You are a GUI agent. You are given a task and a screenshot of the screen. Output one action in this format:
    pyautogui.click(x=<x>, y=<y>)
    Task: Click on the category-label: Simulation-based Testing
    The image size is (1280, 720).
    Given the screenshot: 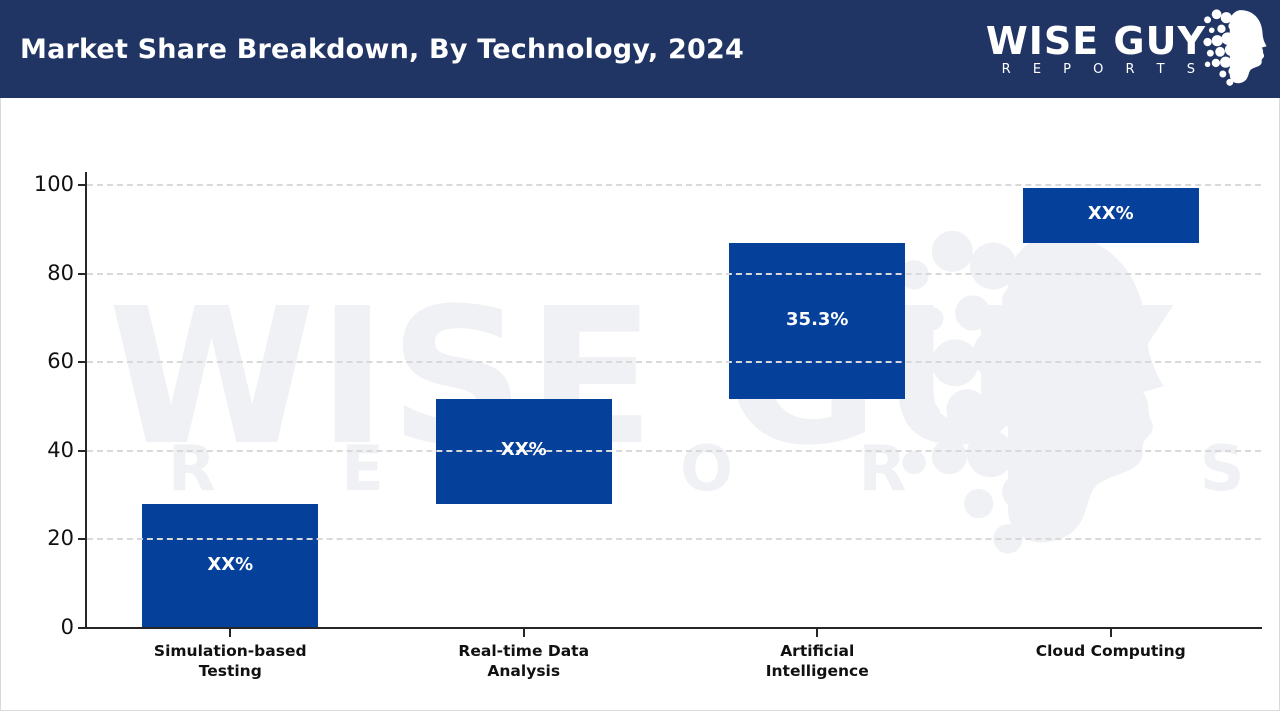 What is the action you would take?
    pyautogui.click(x=230, y=661)
    